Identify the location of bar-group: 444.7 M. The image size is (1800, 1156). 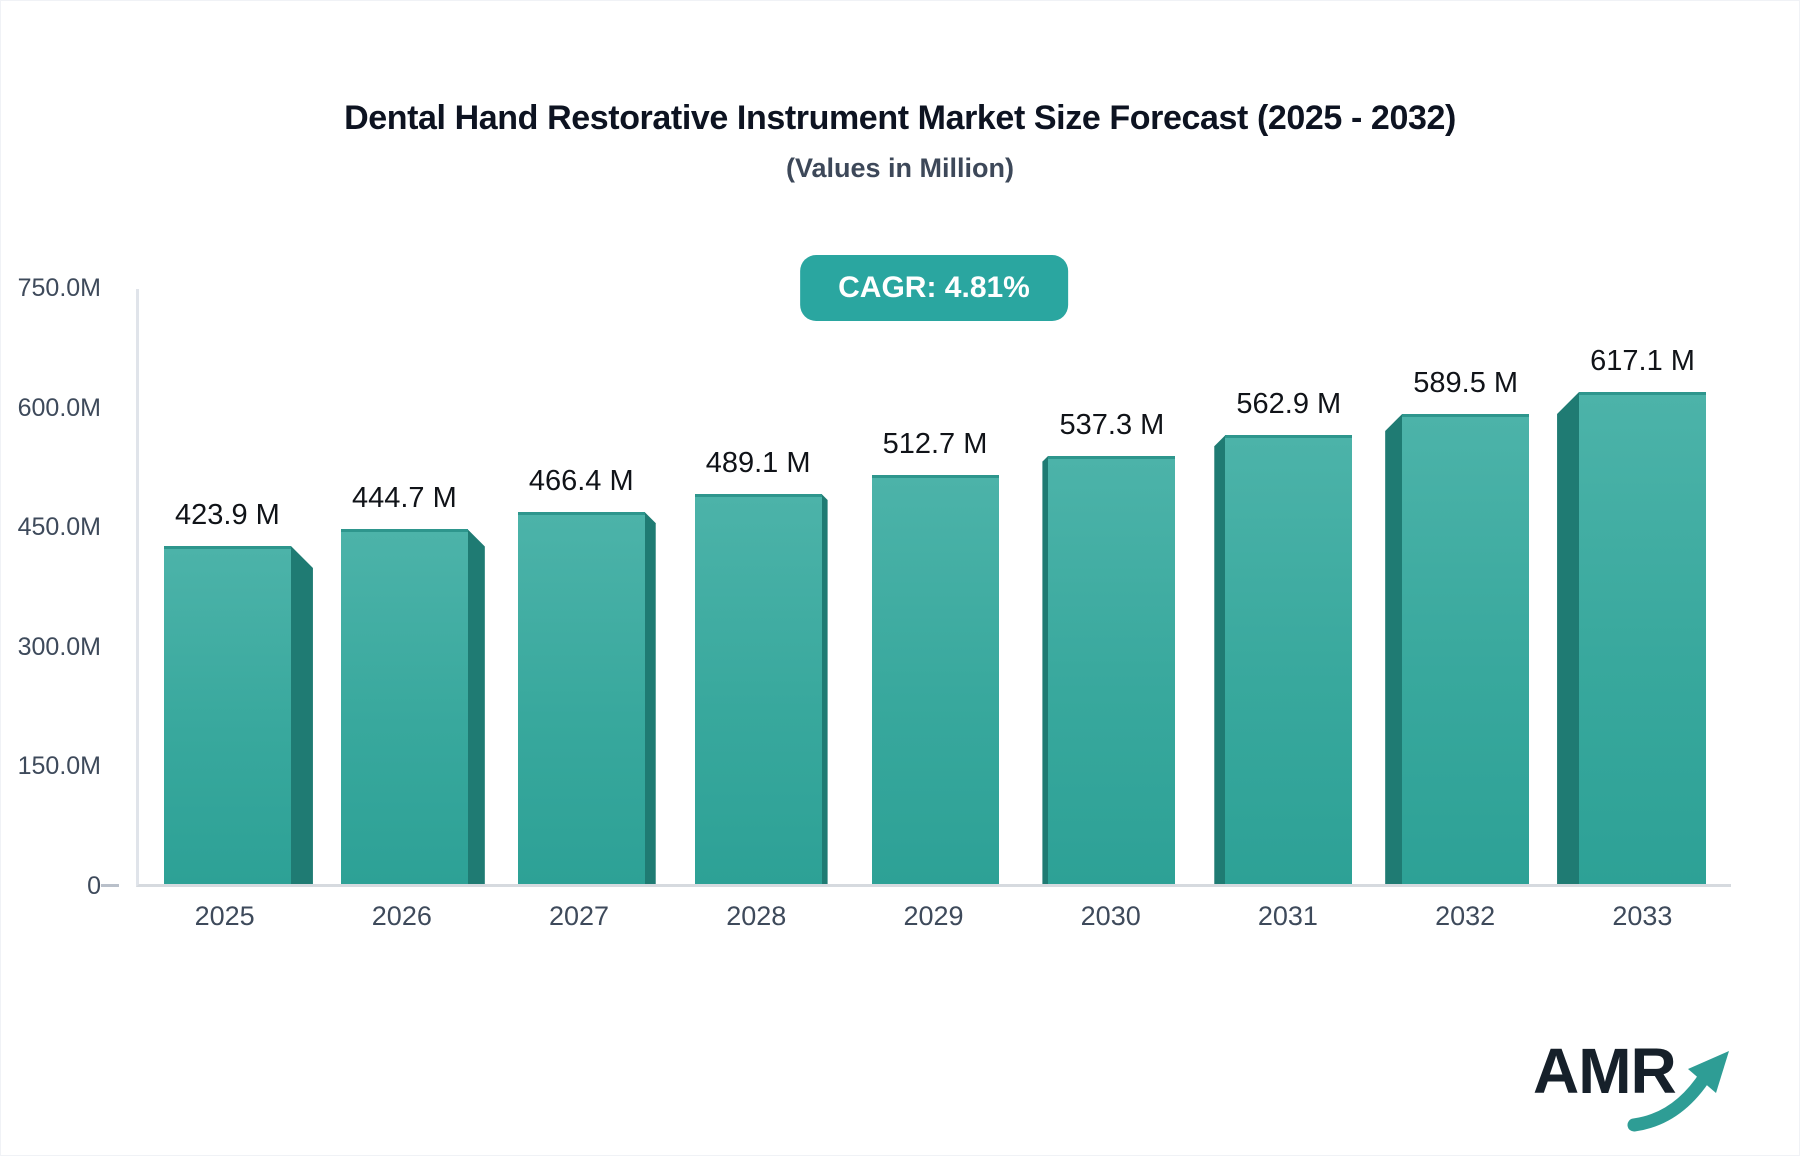
(404, 586).